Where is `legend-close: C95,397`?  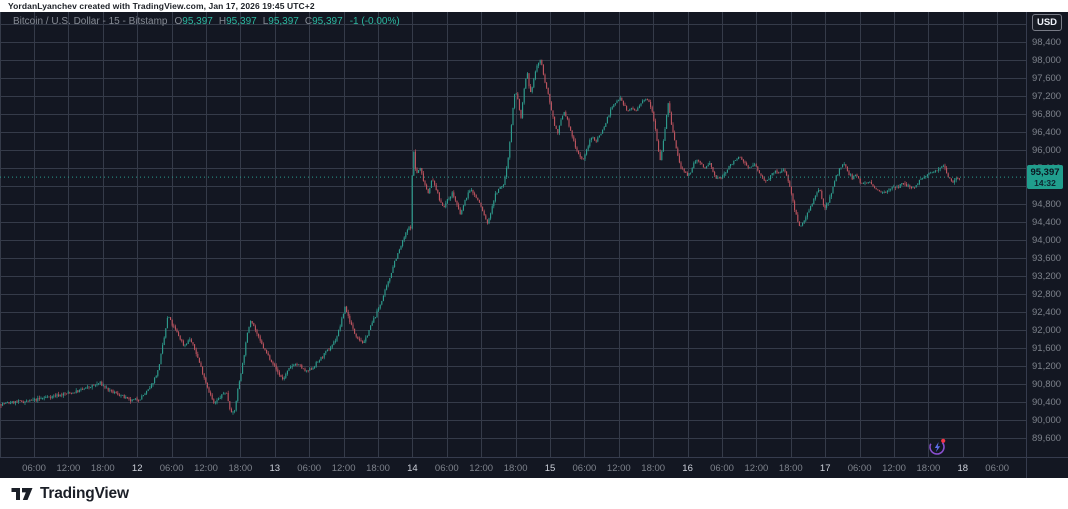 legend-close: C95,397 is located at coordinates (323, 21).